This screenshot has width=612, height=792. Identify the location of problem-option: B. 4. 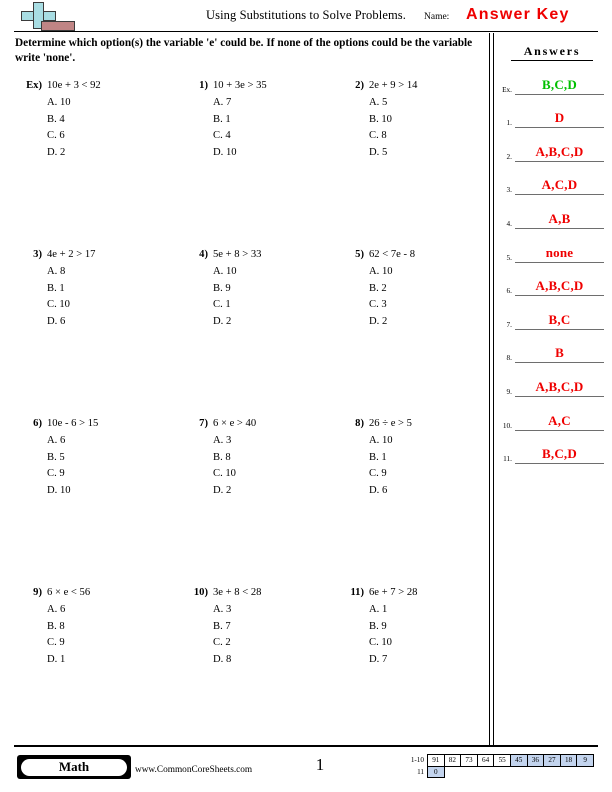
(56, 119).